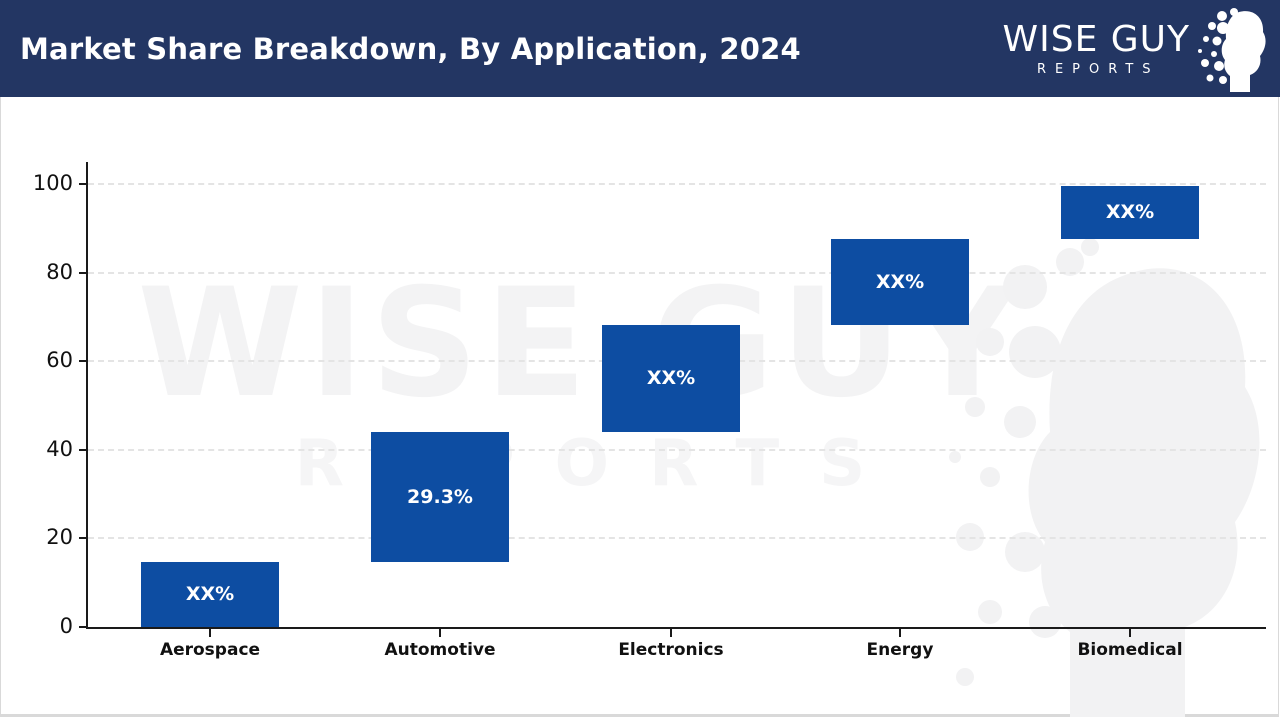 This screenshot has height=720, width=1280. I want to click on x-tick-automotive, so click(440, 633).